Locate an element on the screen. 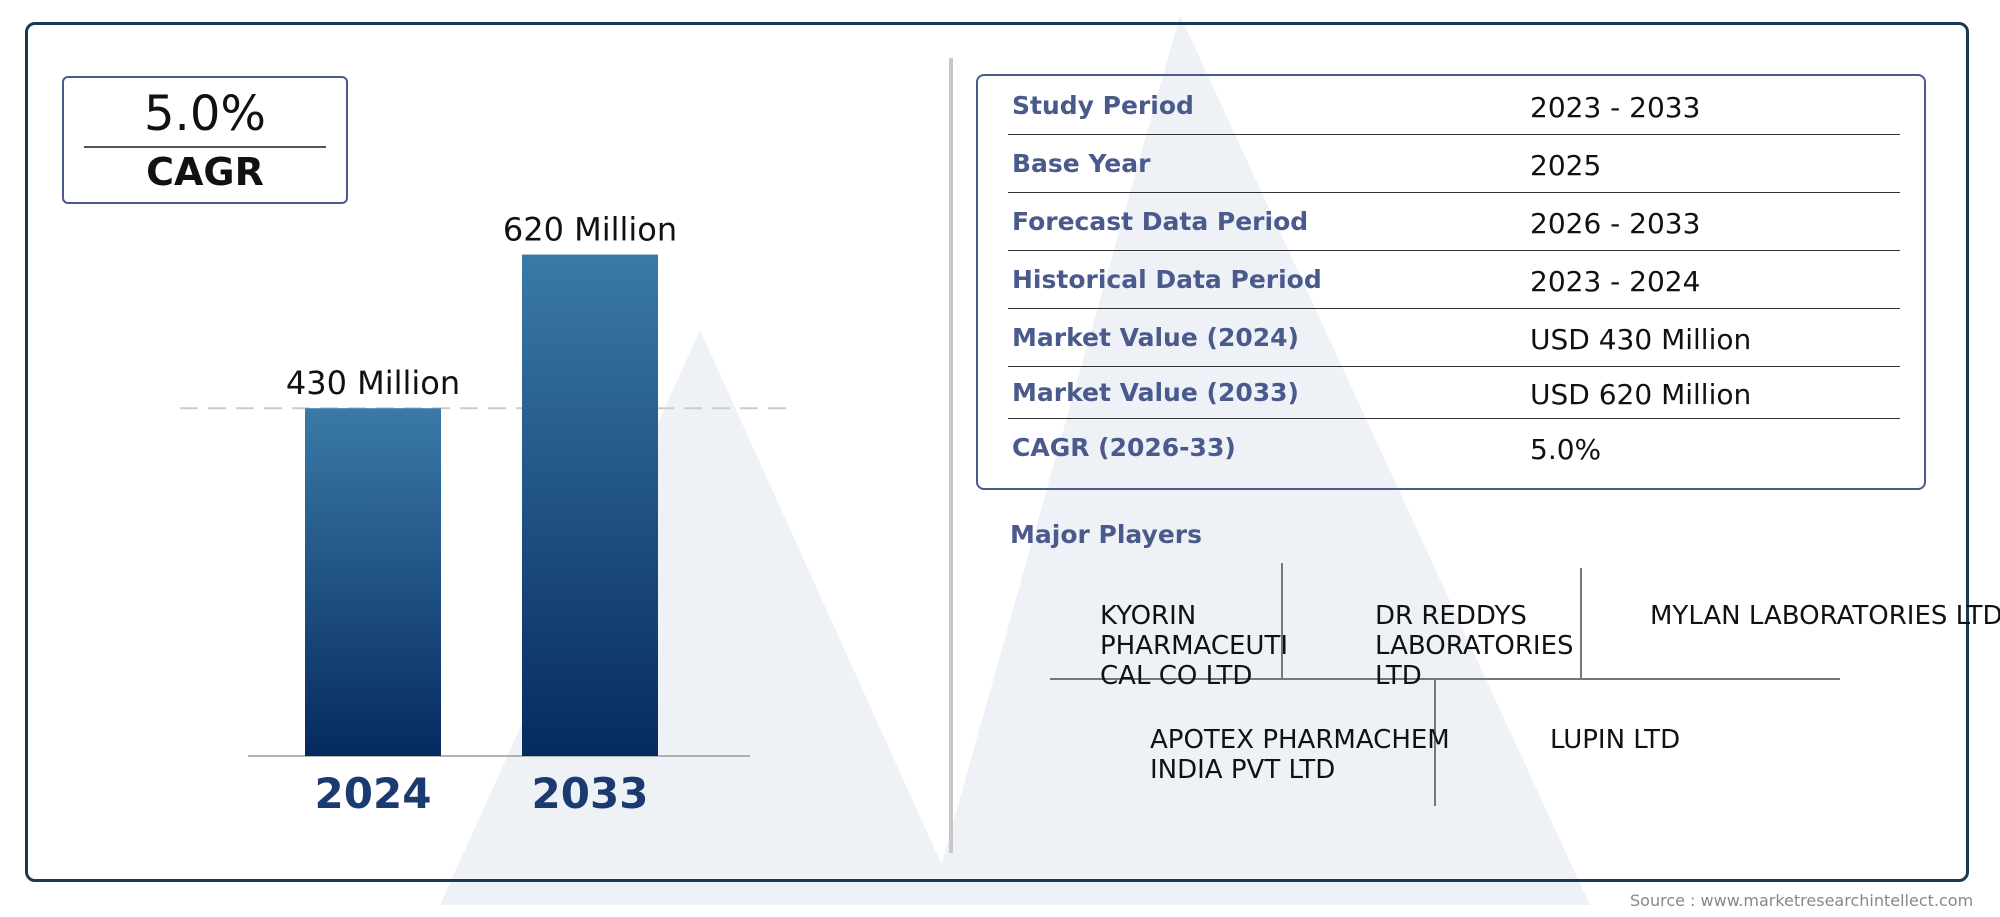  player-name: DR REDDYS LABORATORIES LTD is located at coordinates (1474, 646).